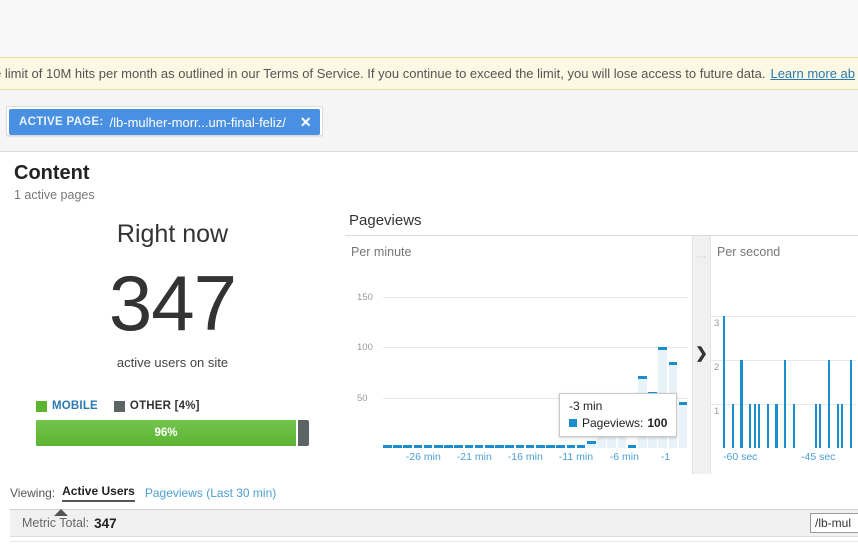  Describe the element at coordinates (365, 348) in the screenshot. I see `y-axis-tick: 100` at that location.